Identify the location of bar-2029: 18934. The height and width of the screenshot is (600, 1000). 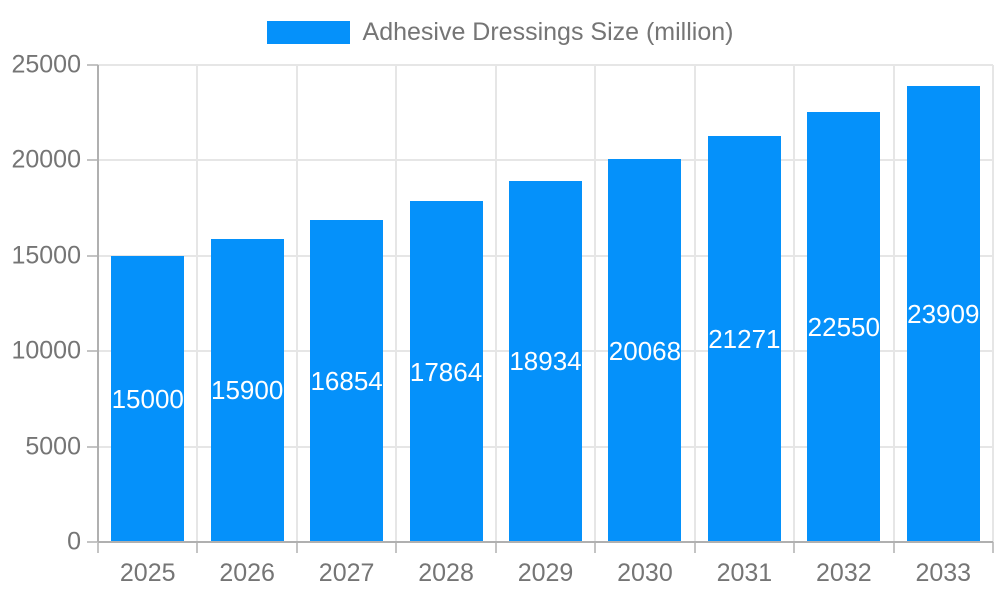
(545, 361).